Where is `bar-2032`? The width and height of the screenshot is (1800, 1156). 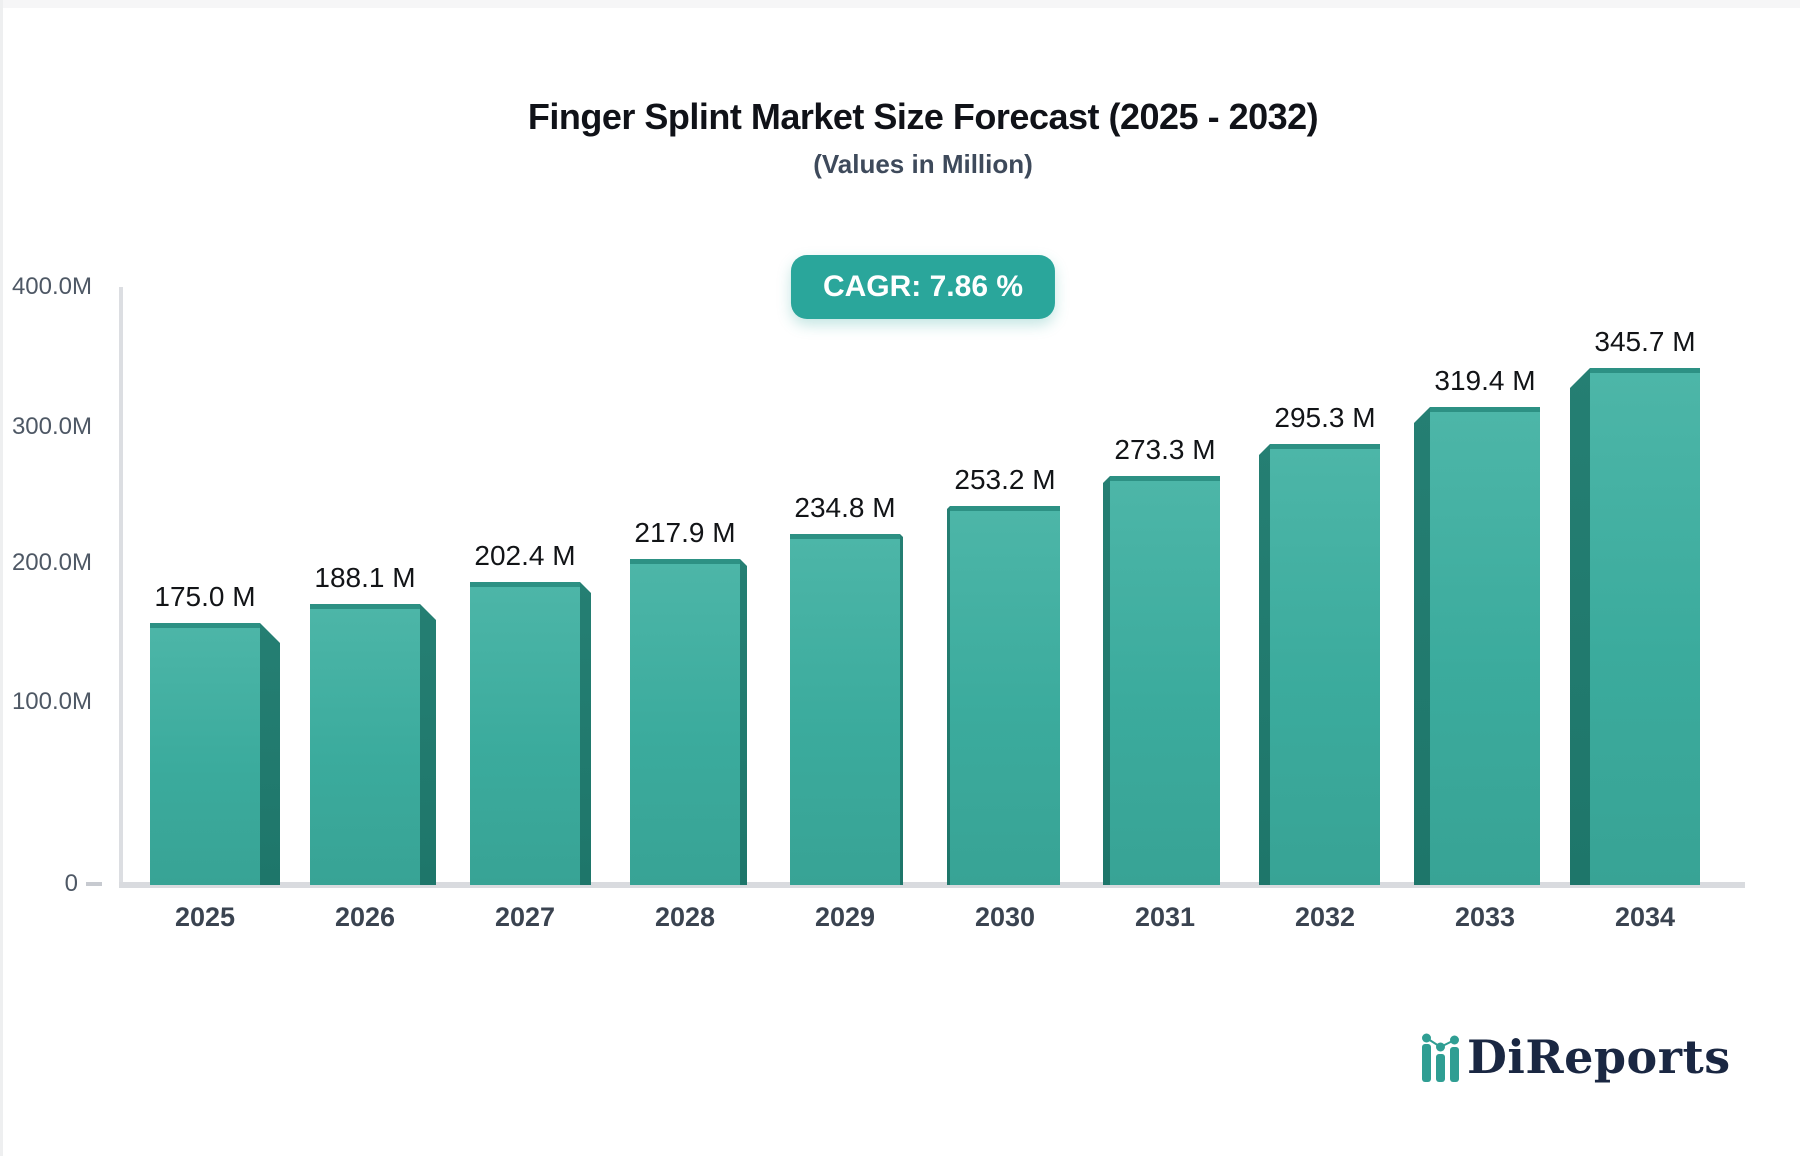 bar-2032 is located at coordinates (1319, 664).